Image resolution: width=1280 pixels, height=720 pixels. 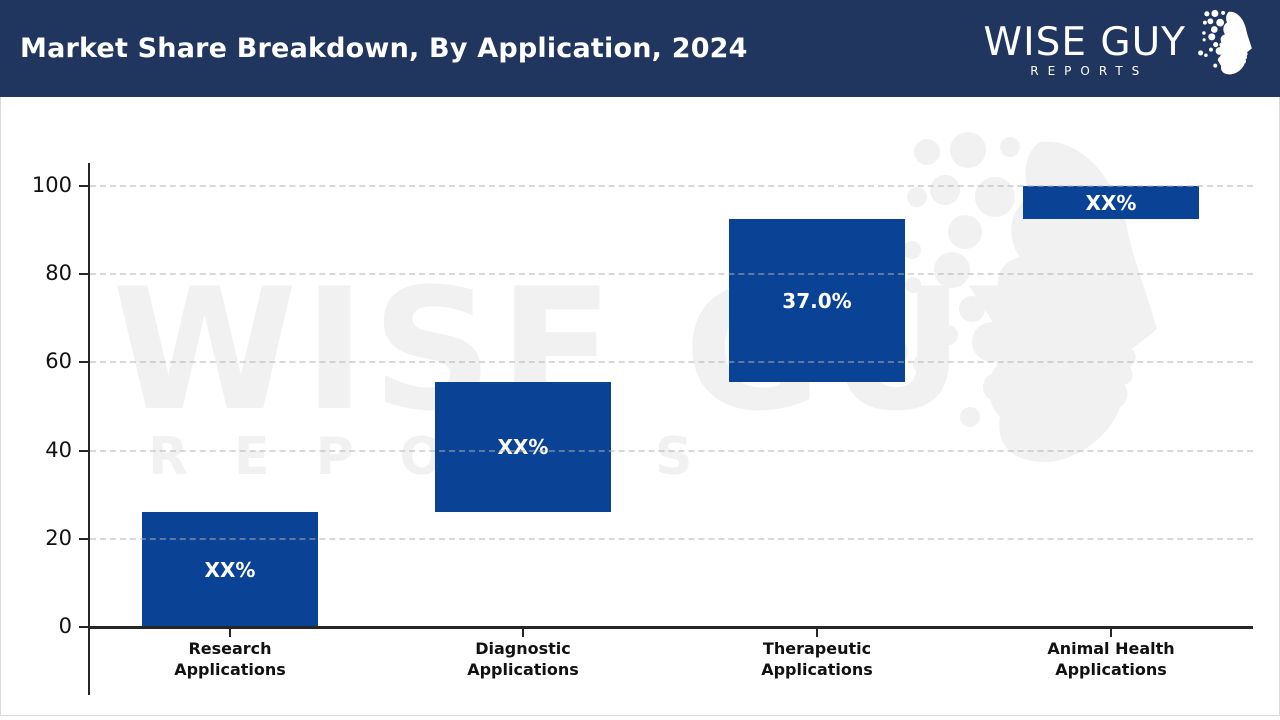 I want to click on logo-wordmark: WISE GUY, so click(x=1084, y=42).